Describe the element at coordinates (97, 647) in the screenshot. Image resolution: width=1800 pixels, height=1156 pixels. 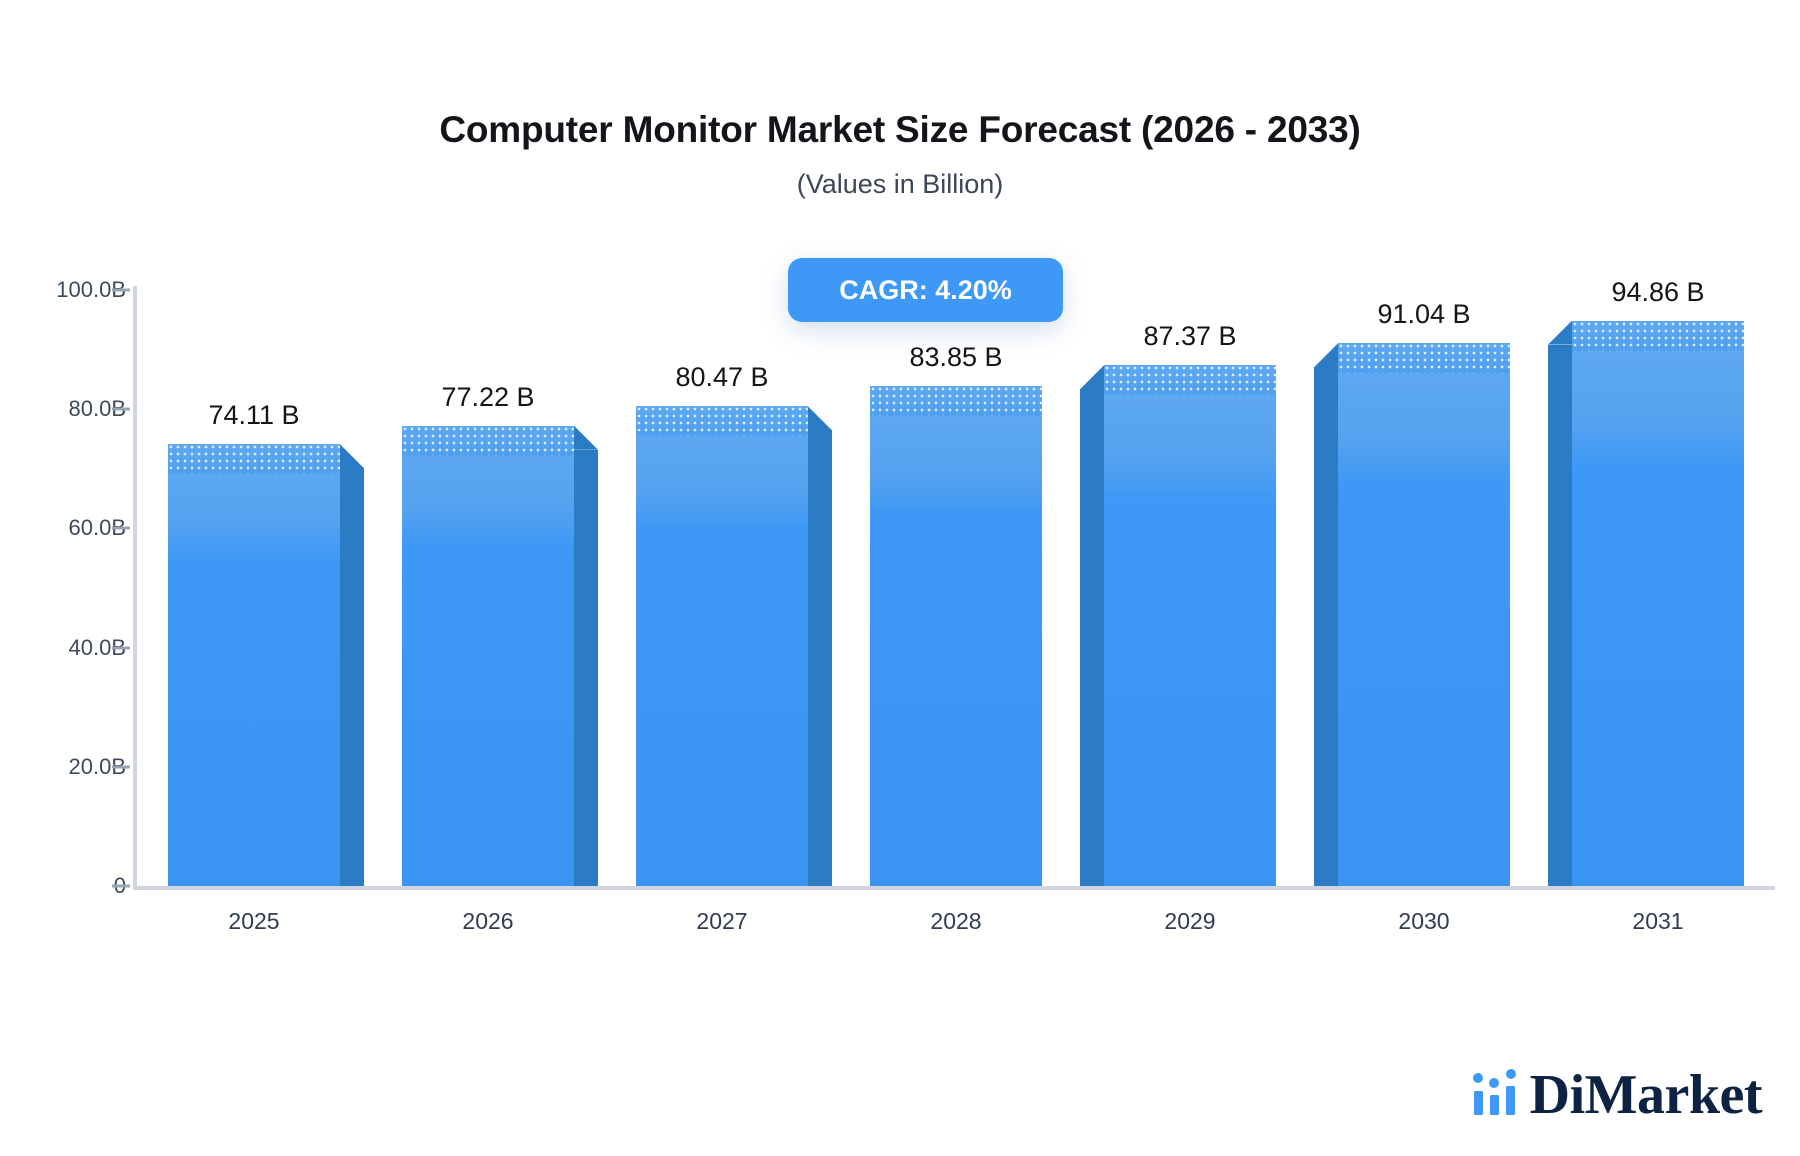
I see `y-axis-tick-label: 40.0B` at that location.